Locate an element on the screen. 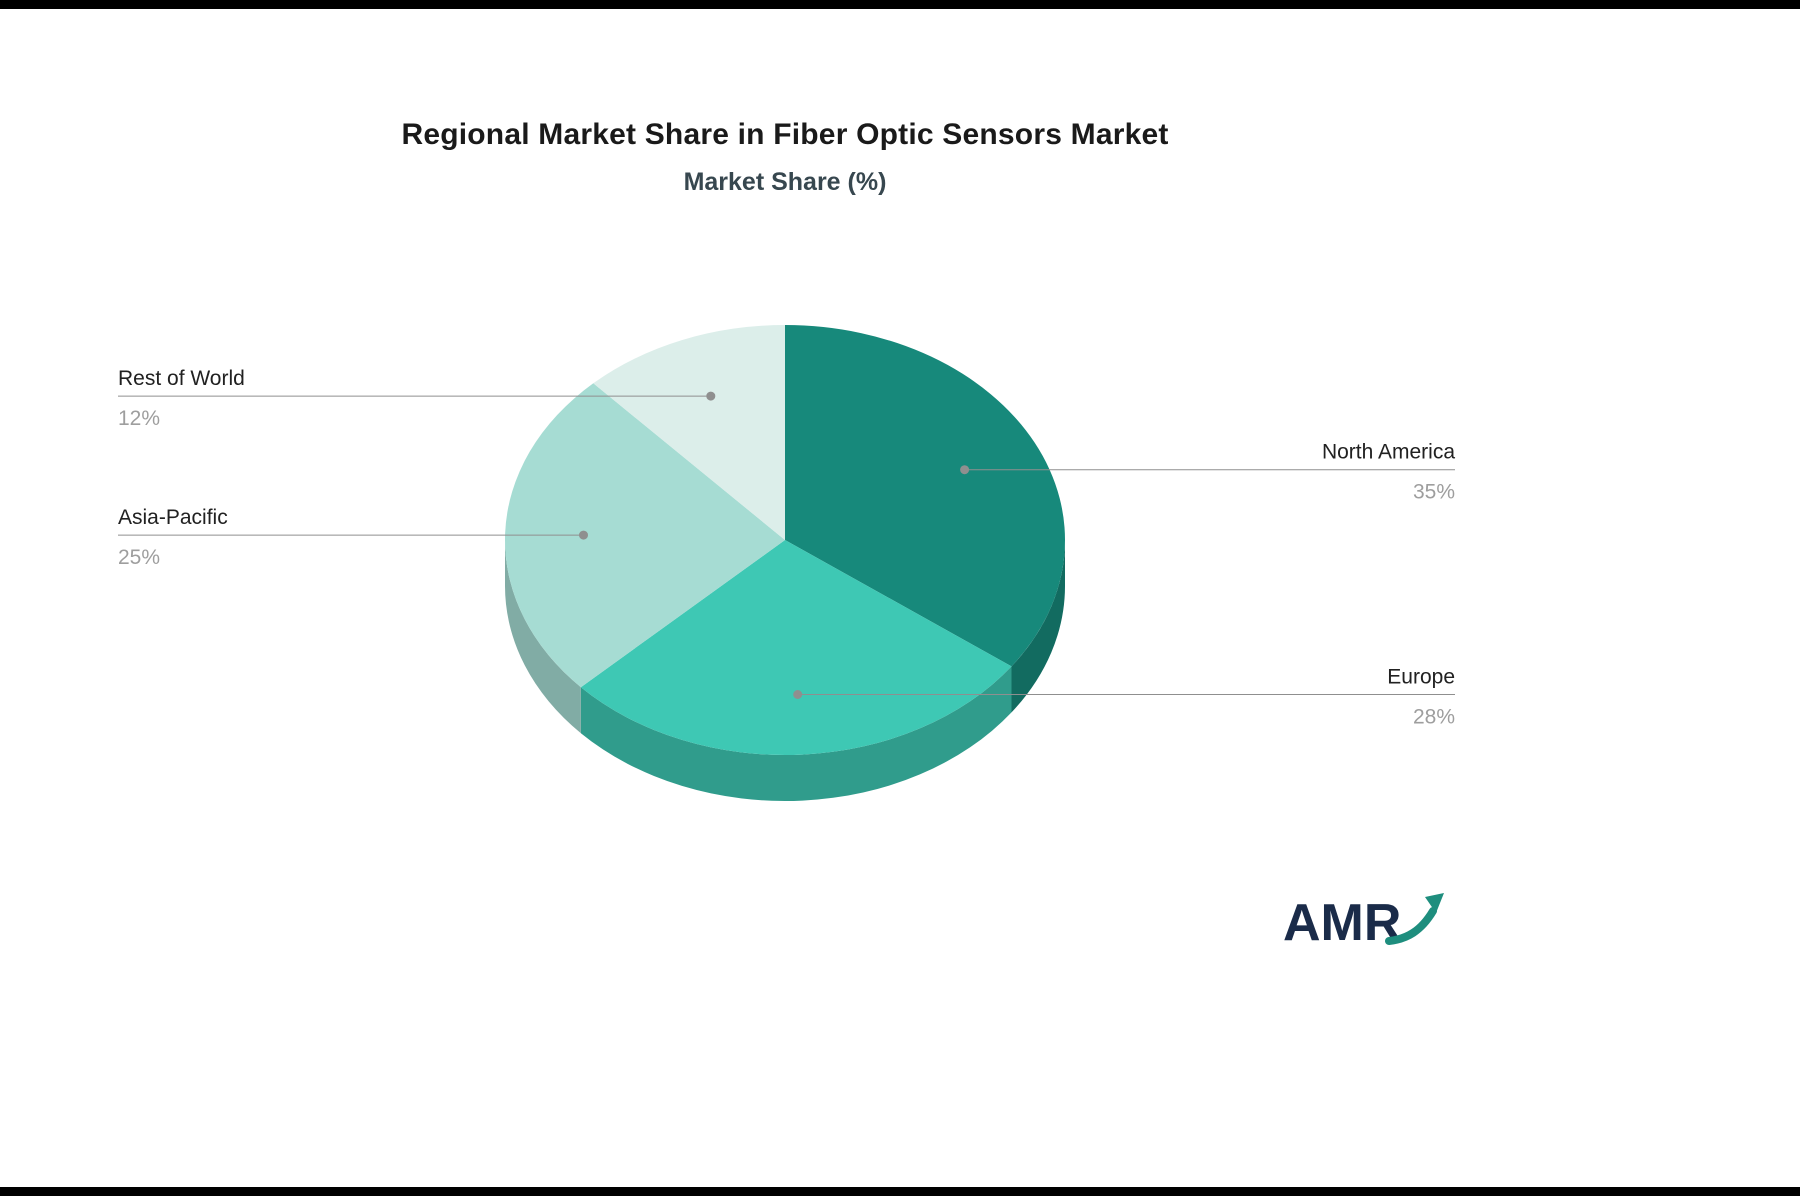 Image resolution: width=1800 pixels, height=1196 pixels. slice-label-rest-of-world: Rest of World is located at coordinates (181, 378).